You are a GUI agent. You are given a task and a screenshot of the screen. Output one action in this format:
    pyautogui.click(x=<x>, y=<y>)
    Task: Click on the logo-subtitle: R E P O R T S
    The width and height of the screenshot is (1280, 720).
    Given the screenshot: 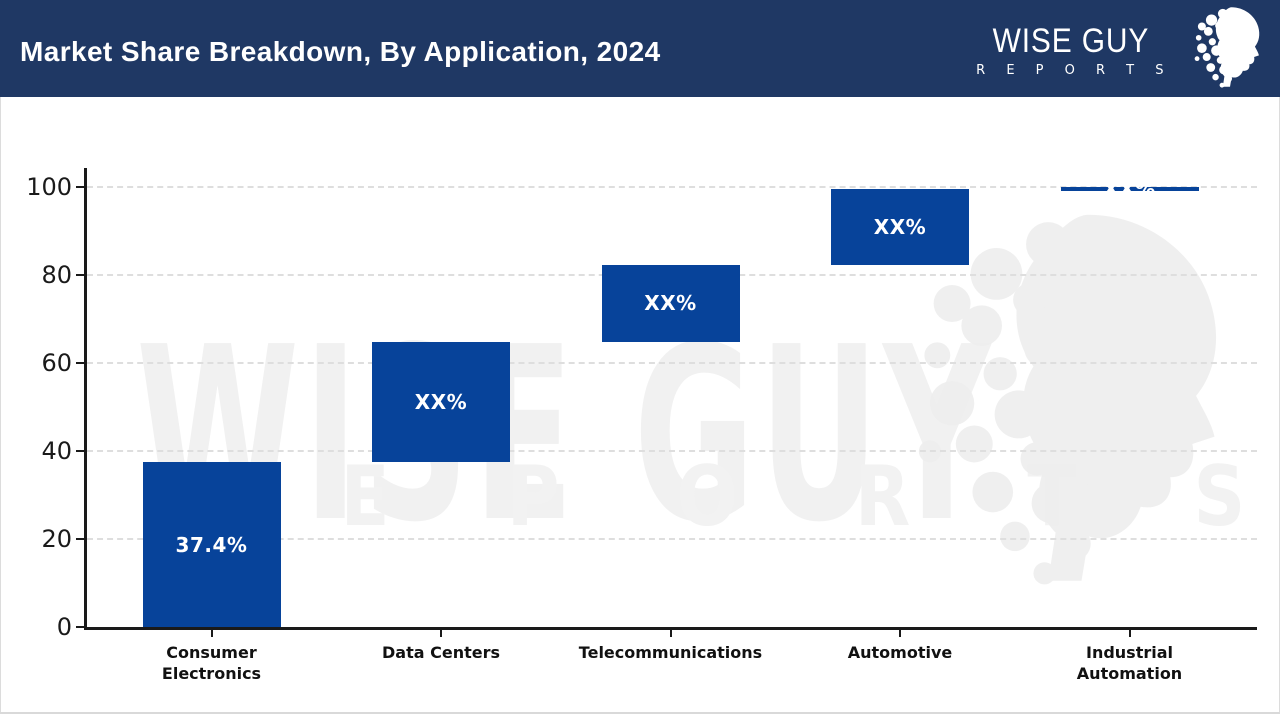 What is the action you would take?
    pyautogui.click(x=1074, y=70)
    